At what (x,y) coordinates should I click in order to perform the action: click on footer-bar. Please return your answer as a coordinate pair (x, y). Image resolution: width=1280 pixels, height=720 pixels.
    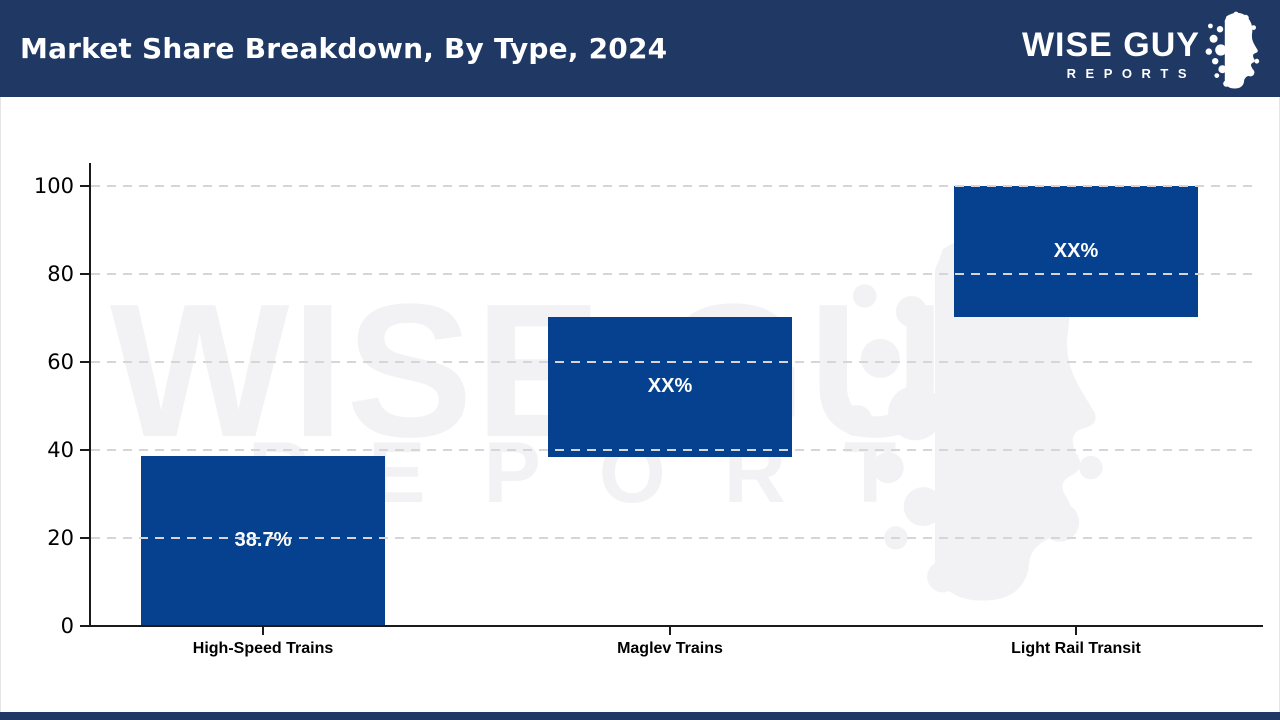
    Looking at the image, I should click on (640, 716).